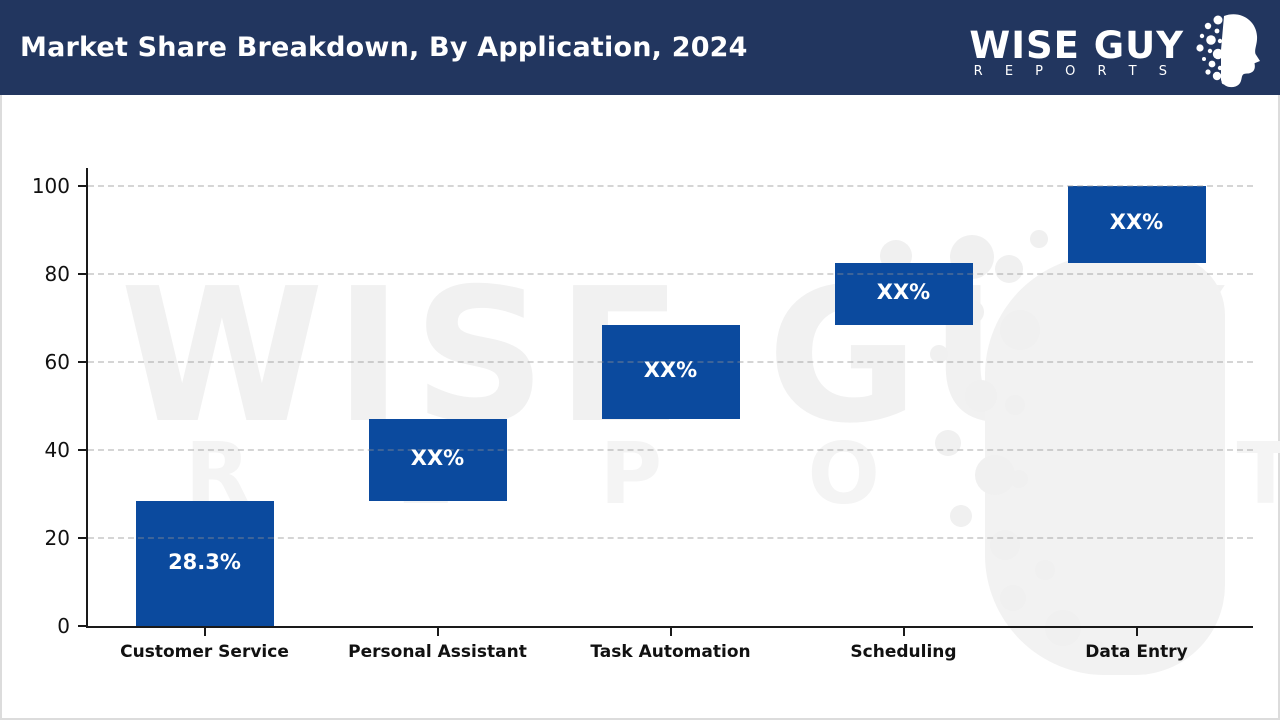 This screenshot has width=1280, height=720. Describe the element at coordinates (63, 626) in the screenshot. I see `y-axis-tick-label: 0` at that location.